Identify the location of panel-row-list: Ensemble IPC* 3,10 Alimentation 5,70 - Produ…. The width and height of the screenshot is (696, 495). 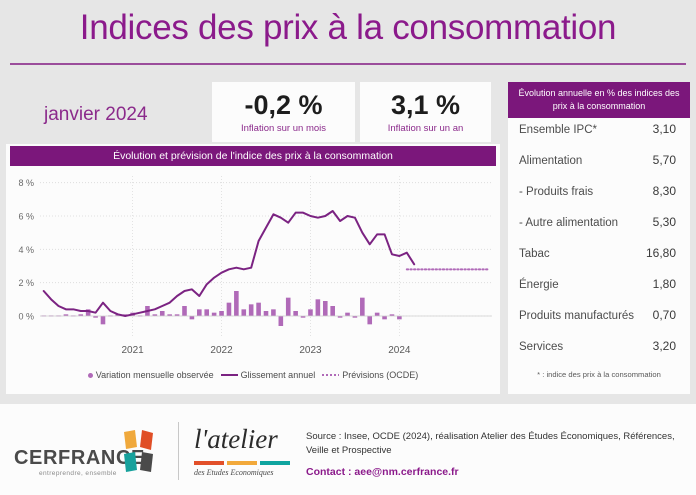
(599, 246).